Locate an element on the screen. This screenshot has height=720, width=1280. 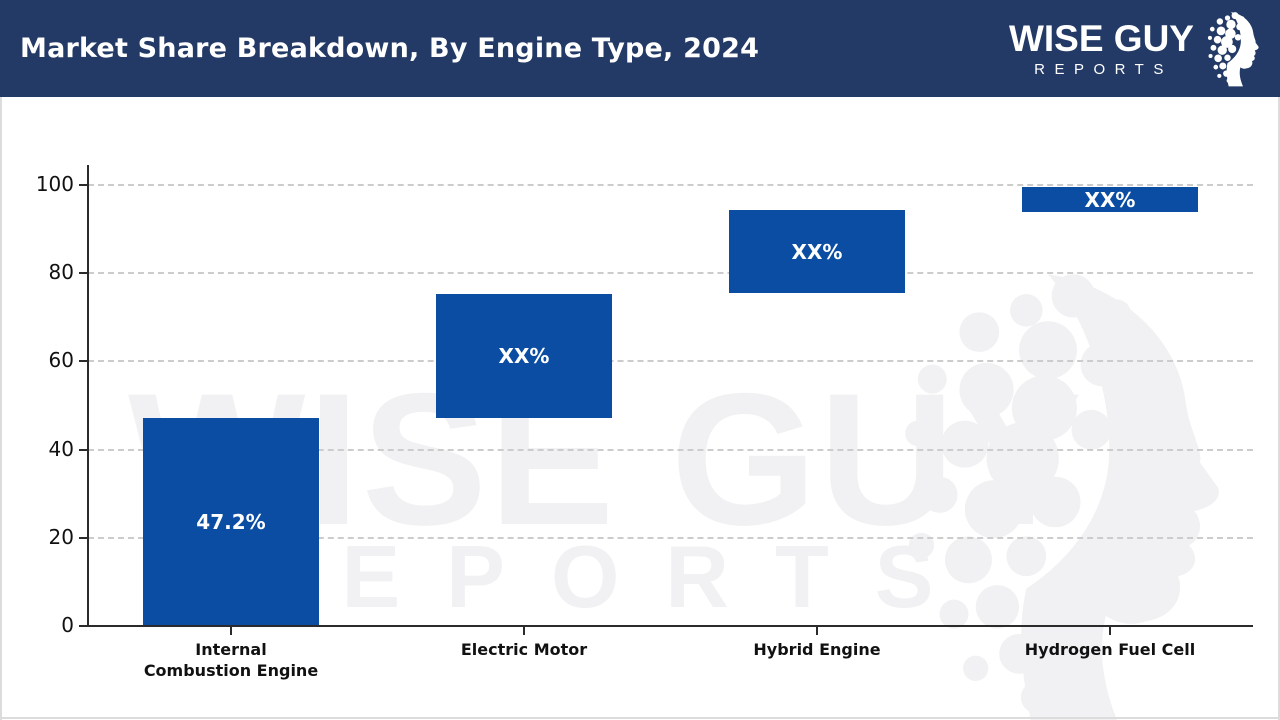
bar-value-label: 47.2% is located at coordinates (231, 521).